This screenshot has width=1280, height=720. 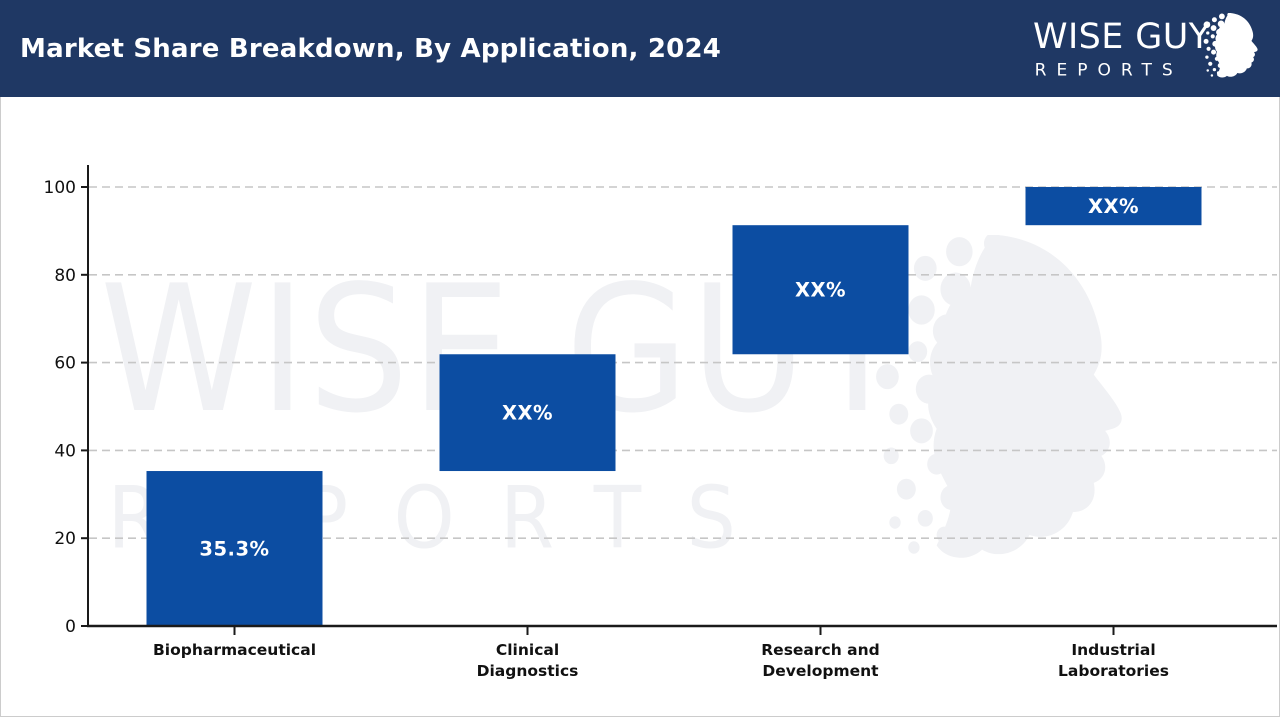 What do you see at coordinates (65, 539) in the screenshot?
I see `y-tick-label: 20` at bounding box center [65, 539].